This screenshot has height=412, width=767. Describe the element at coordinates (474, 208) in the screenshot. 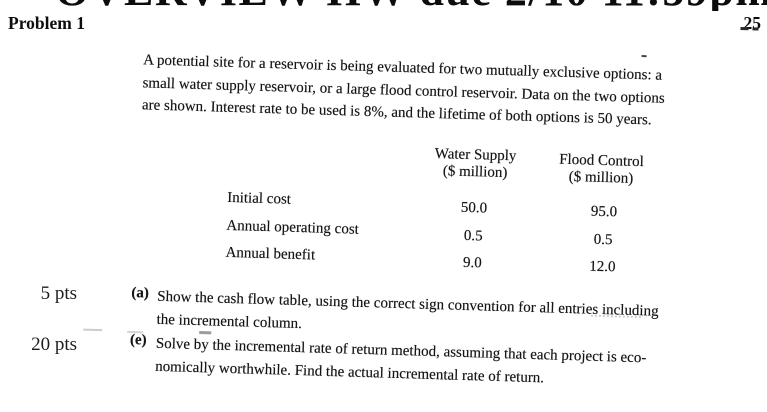

I see `cell-initial-cost-water-supply: 50.0` at that location.